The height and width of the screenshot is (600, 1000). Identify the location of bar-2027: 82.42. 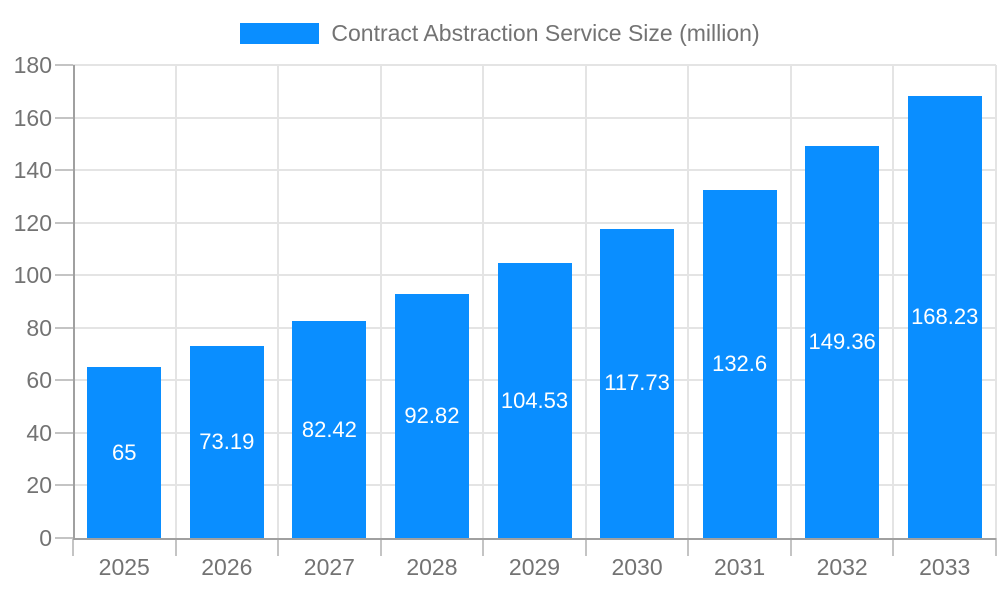
(329, 429).